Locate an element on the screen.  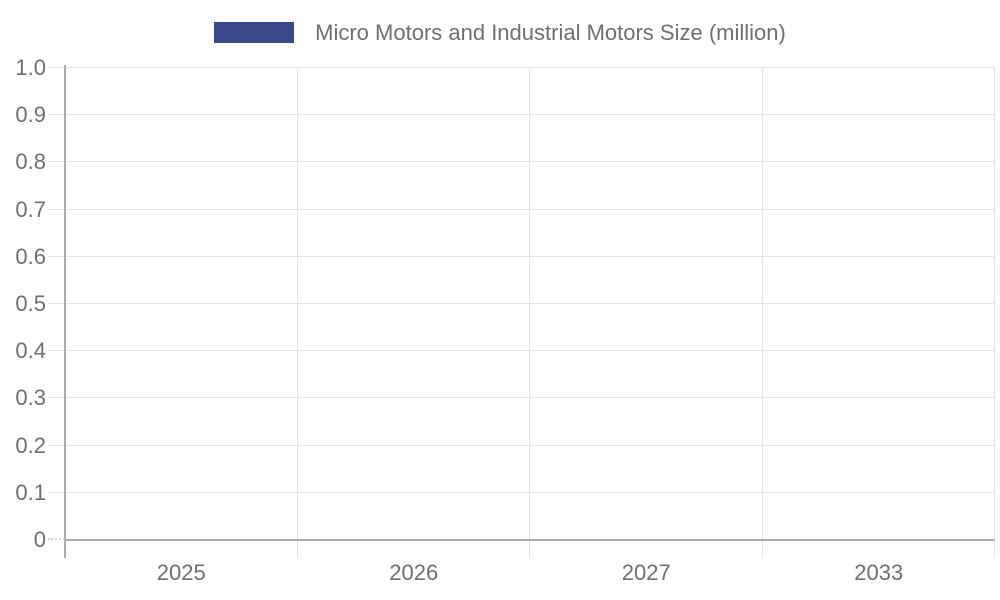
x-axis-line is located at coordinates (530, 540).